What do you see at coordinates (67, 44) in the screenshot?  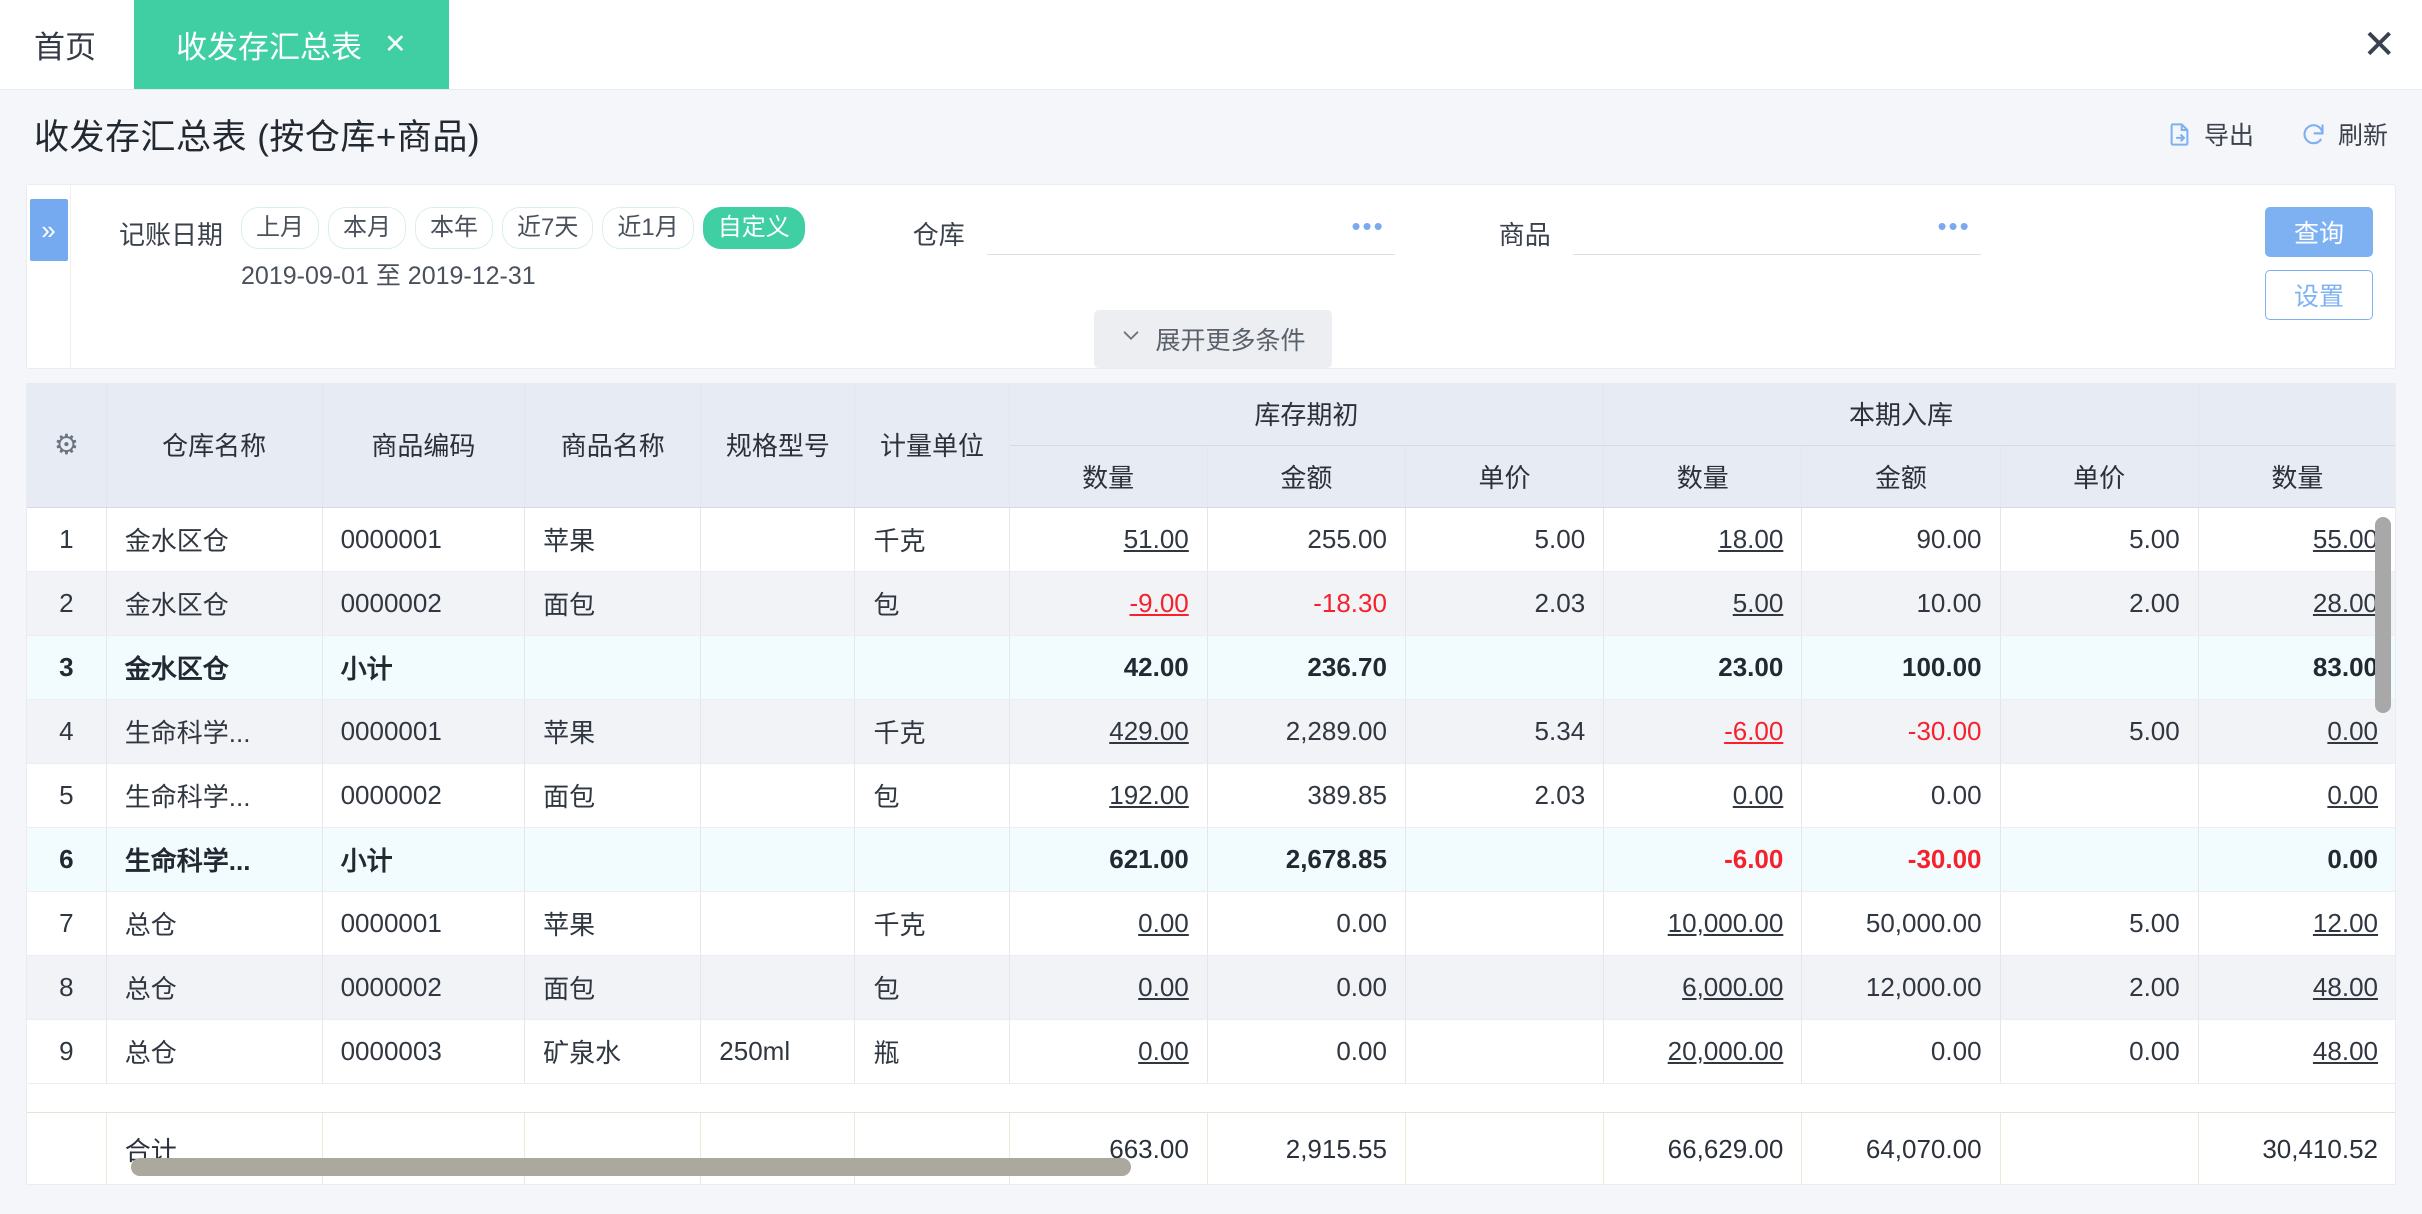 I see `tab-home: 首页` at bounding box center [67, 44].